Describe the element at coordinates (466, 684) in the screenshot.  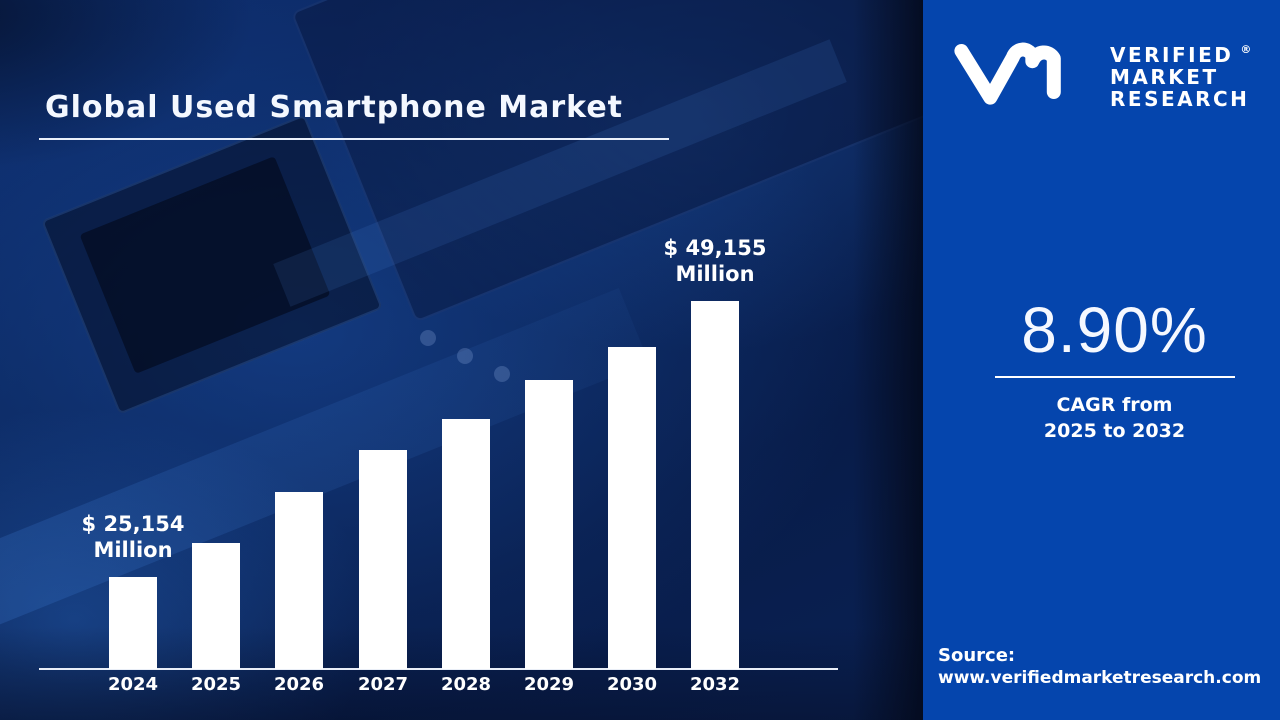
I see `x-axis-label-2028: 2028` at that location.